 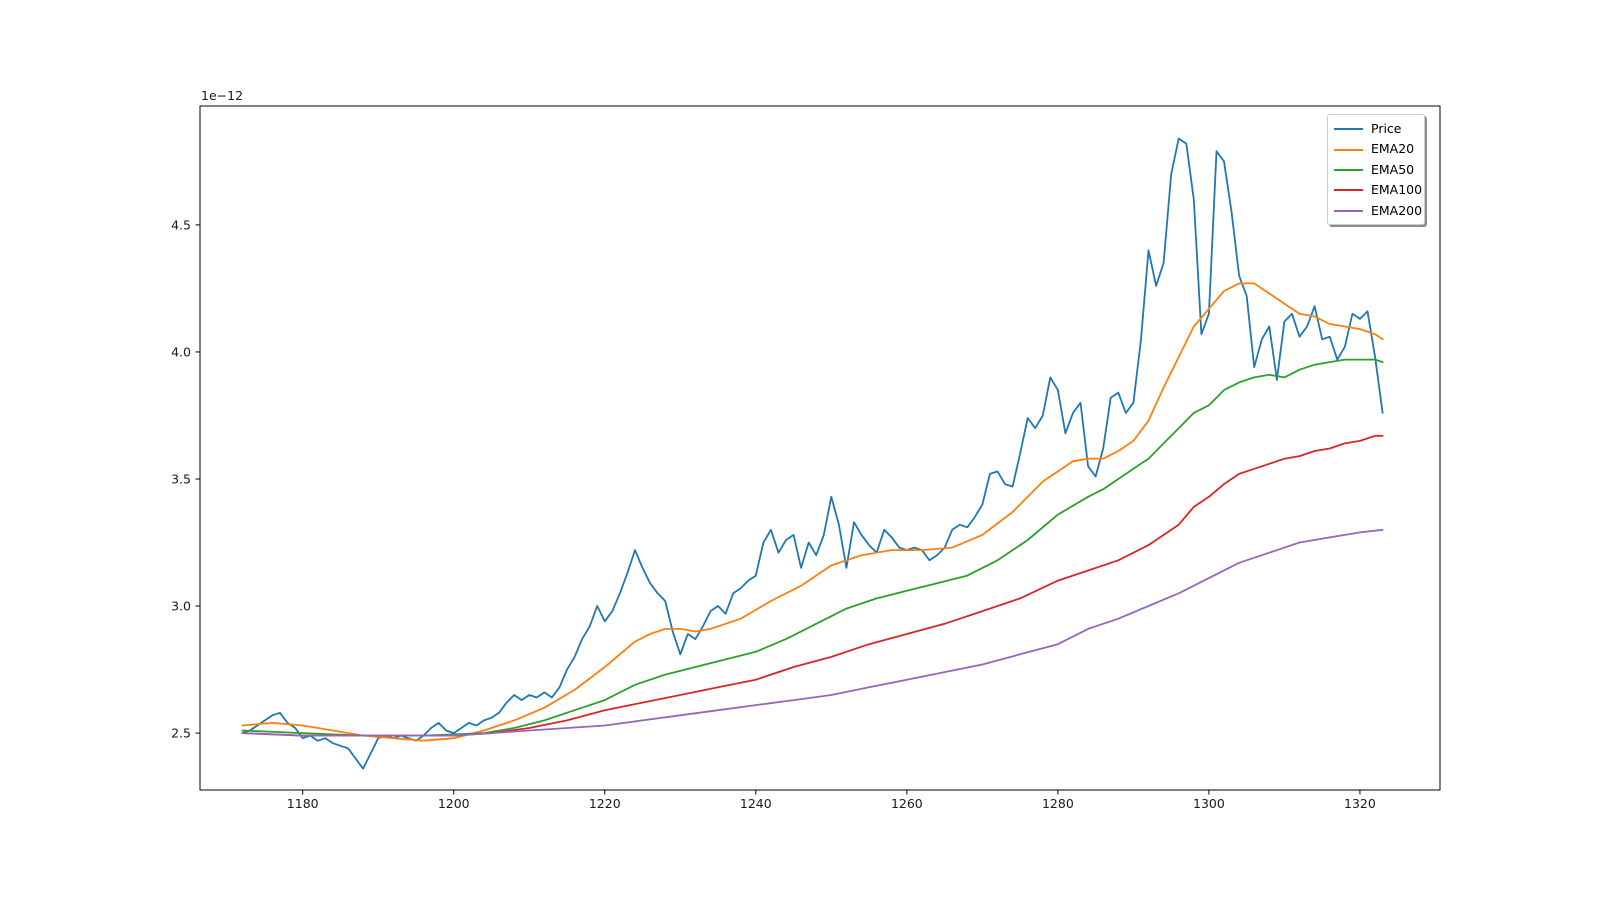 I want to click on y-tick-label: 4.5, so click(x=181, y=224).